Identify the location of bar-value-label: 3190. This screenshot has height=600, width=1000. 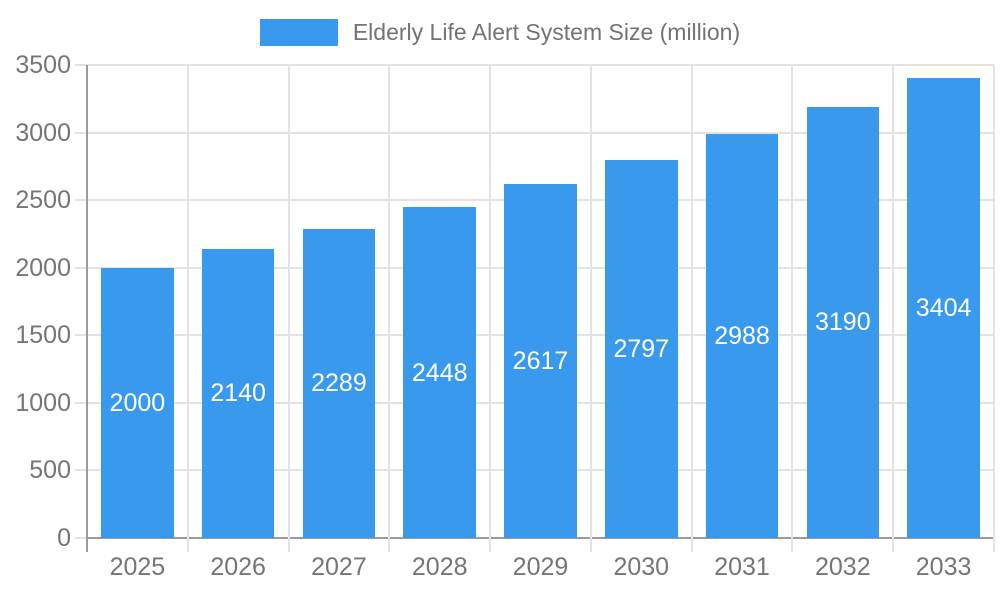
(843, 322).